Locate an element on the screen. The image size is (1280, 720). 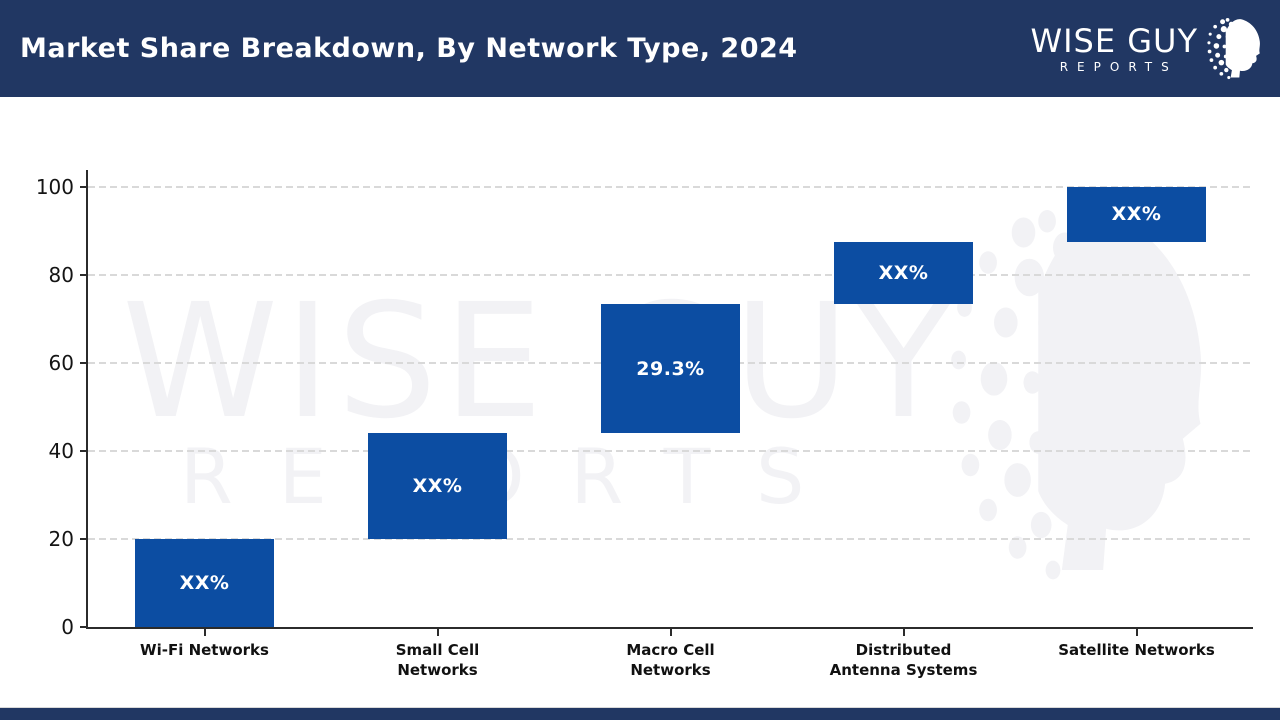
y-tick-label-60: 60 is located at coordinates (61, 363).